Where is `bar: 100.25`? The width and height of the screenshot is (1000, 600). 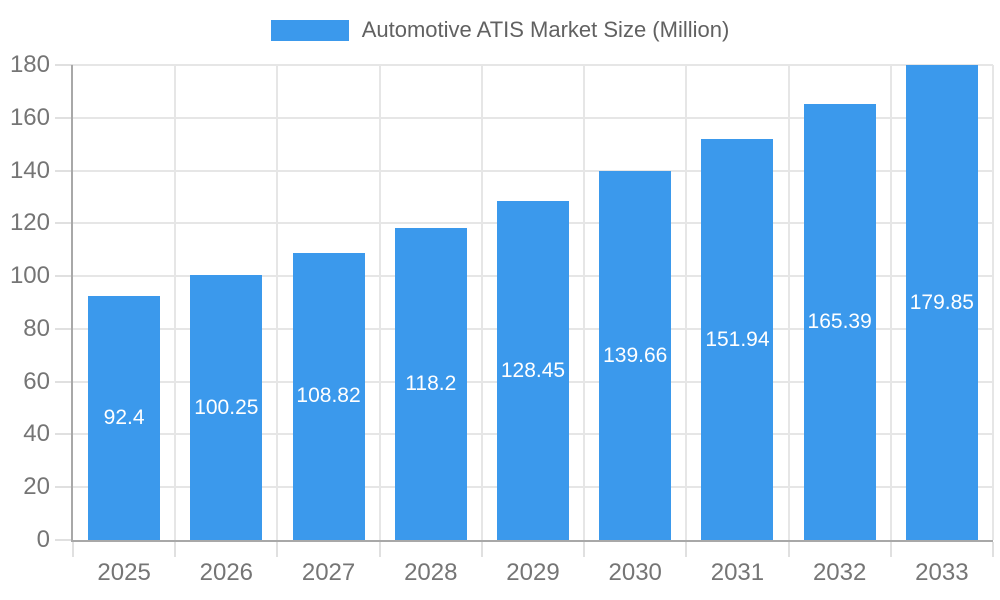
bar: 100.25 is located at coordinates (226, 407).